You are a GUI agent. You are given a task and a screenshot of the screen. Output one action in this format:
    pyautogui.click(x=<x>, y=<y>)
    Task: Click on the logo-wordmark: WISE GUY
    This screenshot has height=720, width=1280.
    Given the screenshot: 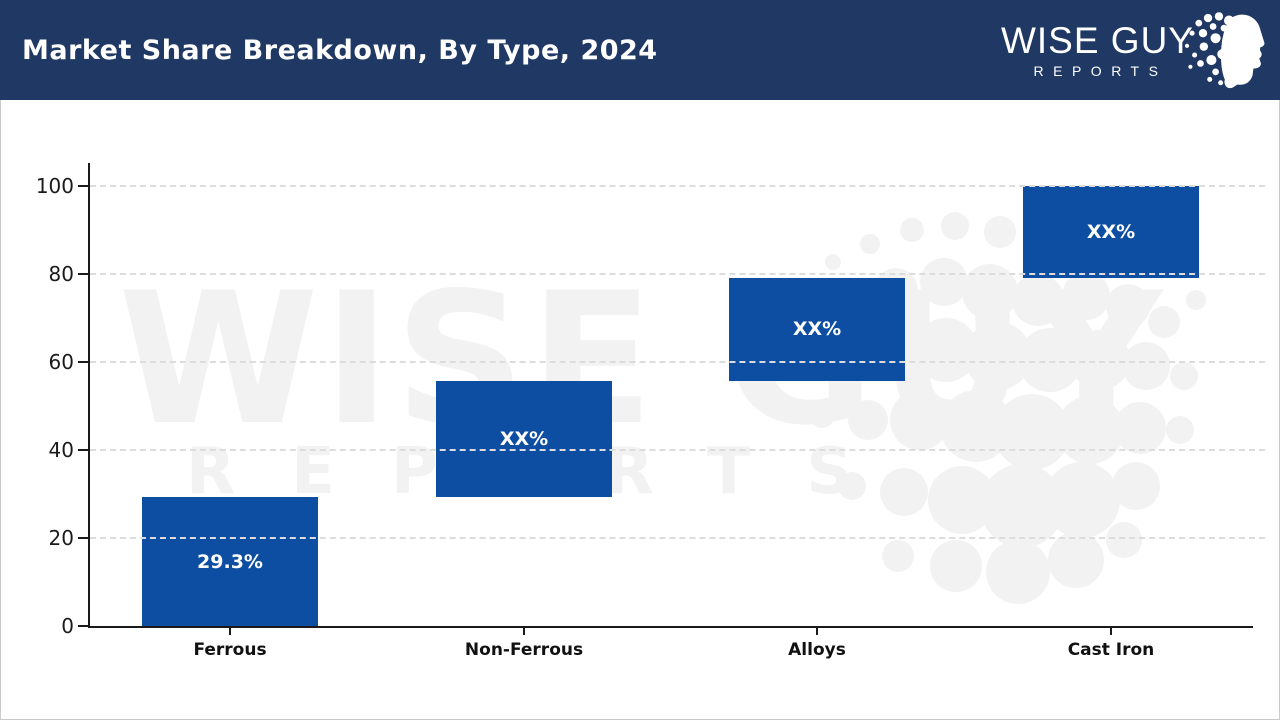 What is the action you would take?
    pyautogui.click(x=1097, y=40)
    